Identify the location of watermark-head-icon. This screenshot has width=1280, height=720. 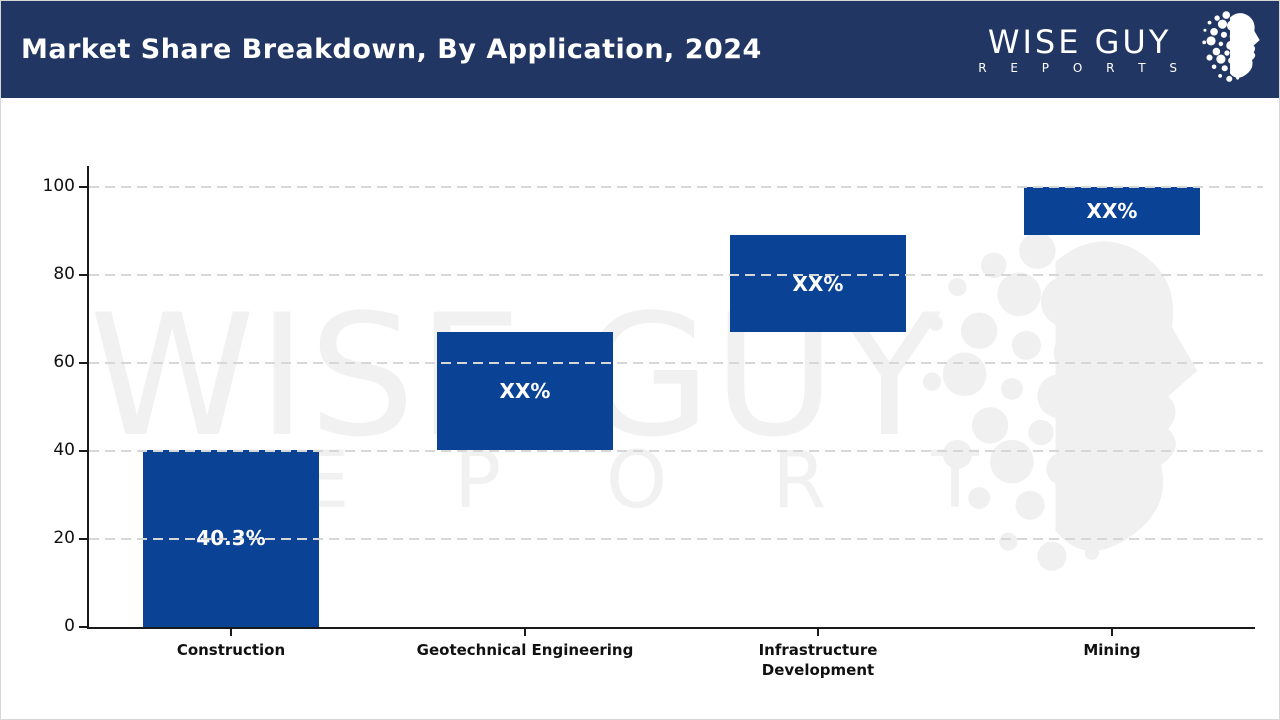
(1060, 401).